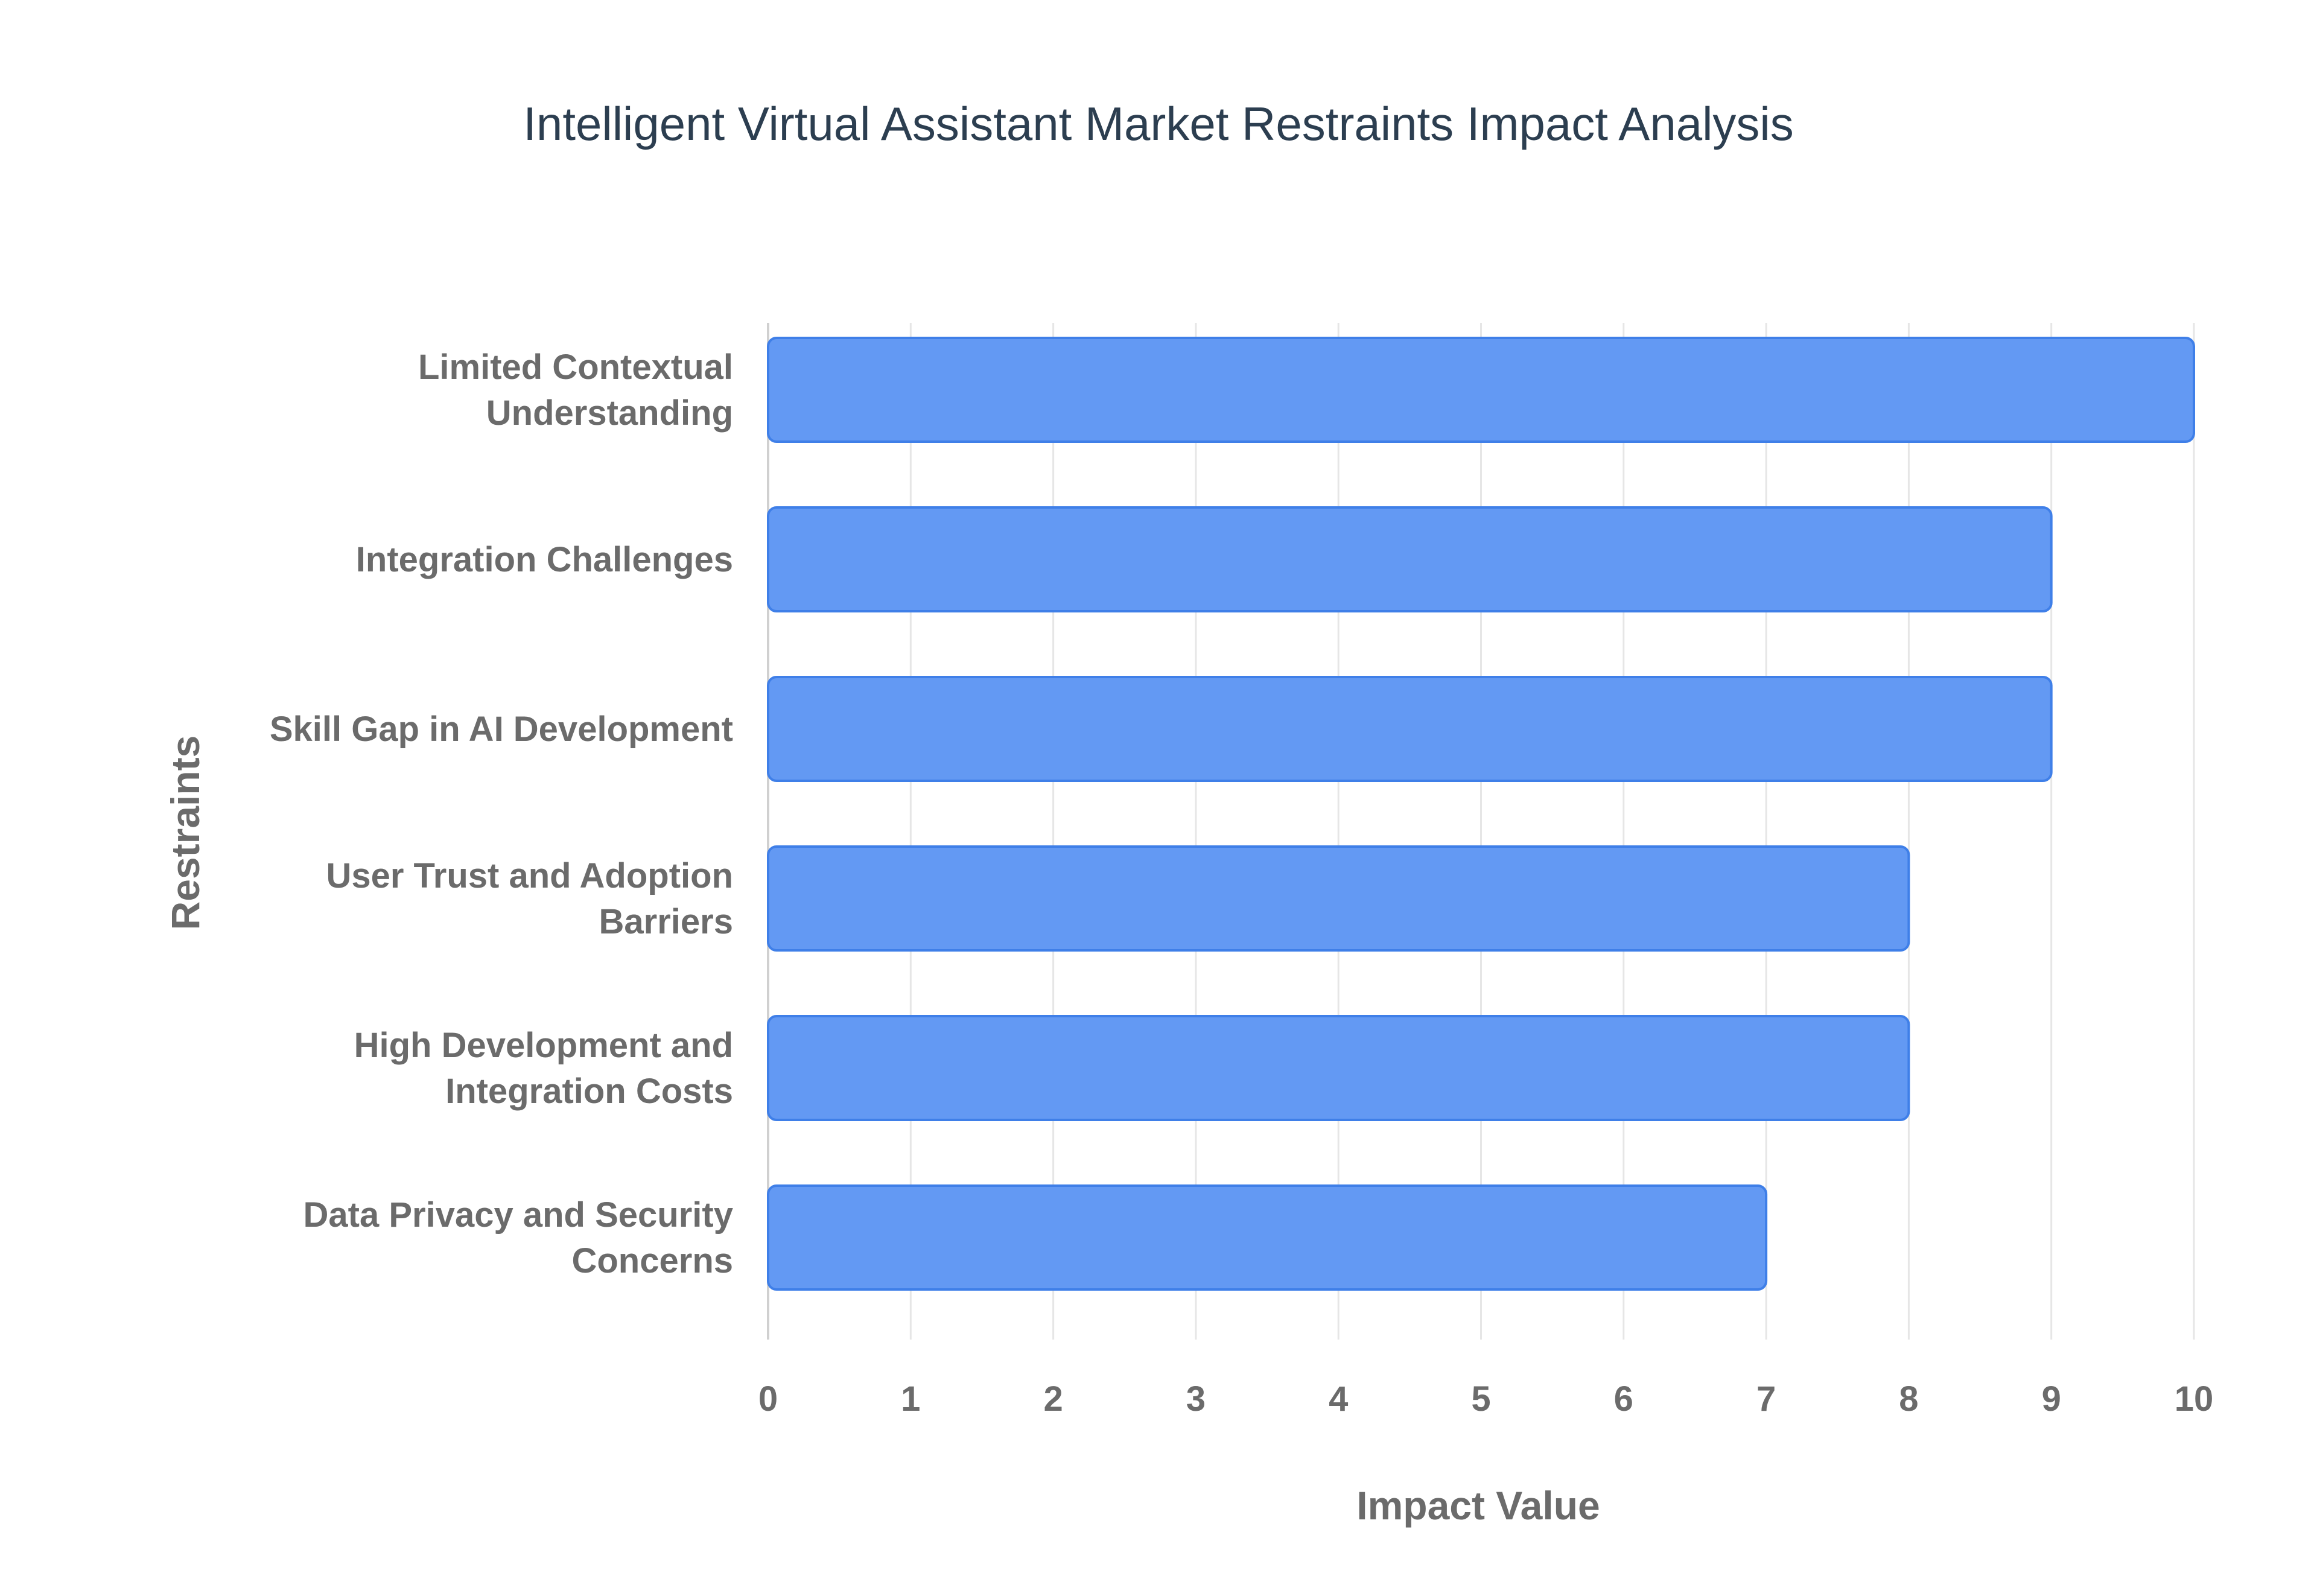  Describe the element at coordinates (1338, 1399) in the screenshot. I see `x-tick-label-4: 4` at that location.